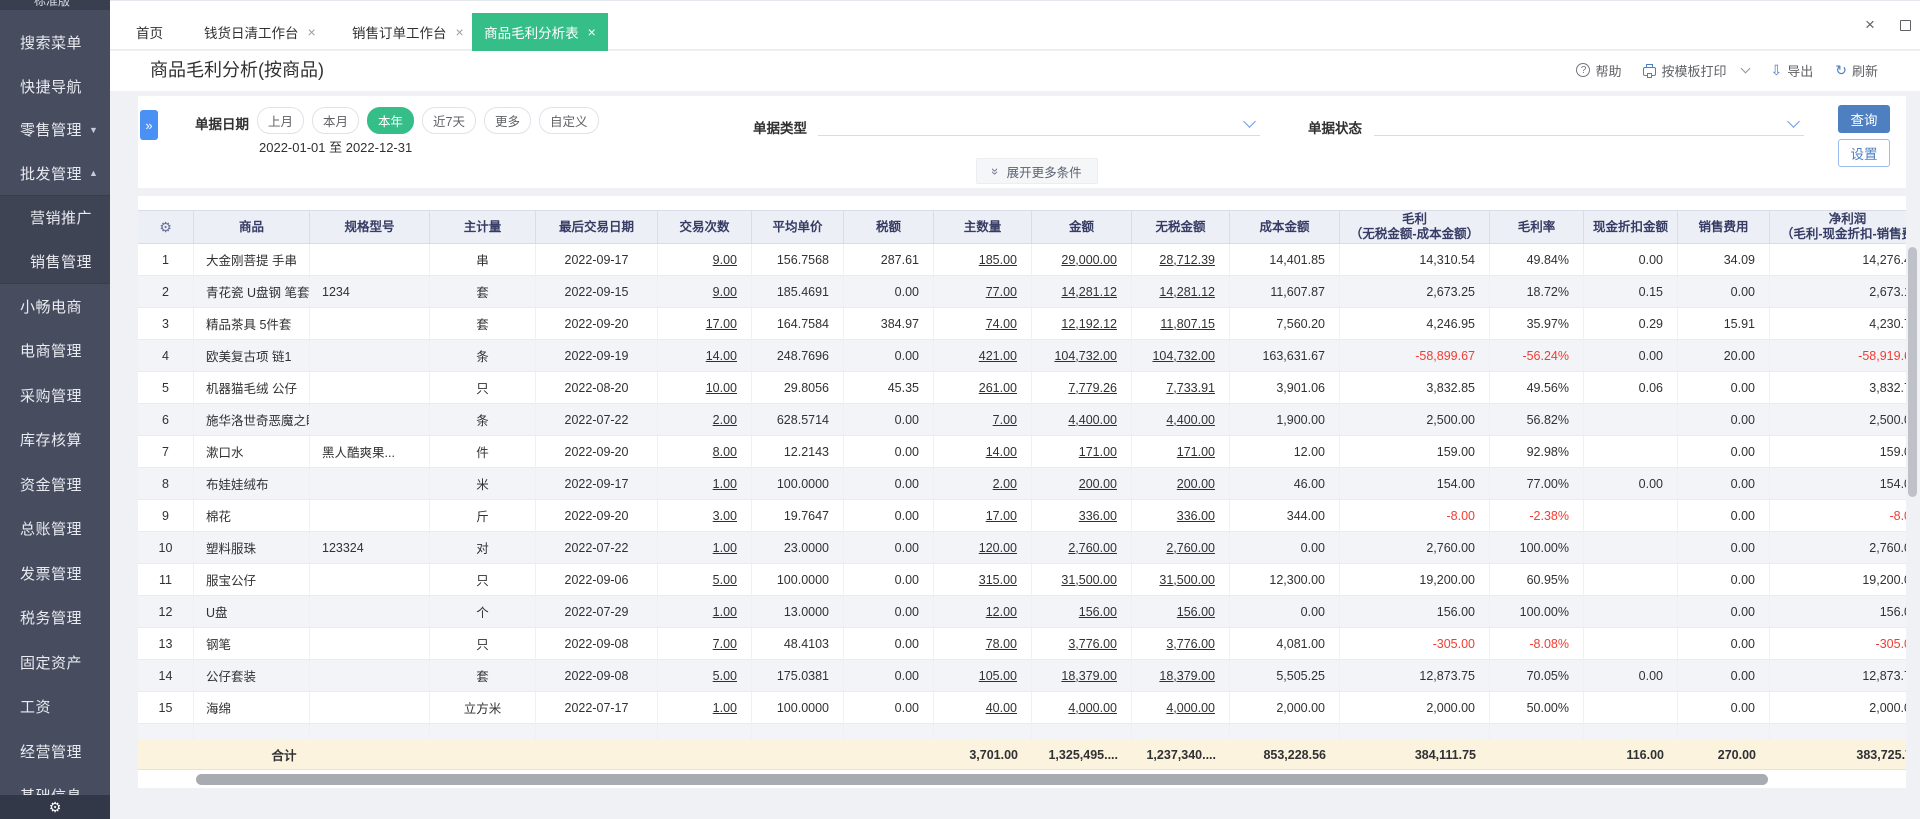 The image size is (1920, 819). Describe the element at coordinates (55, 218) in the screenshot. I see `sidebar-subitem: 营销推广` at that location.